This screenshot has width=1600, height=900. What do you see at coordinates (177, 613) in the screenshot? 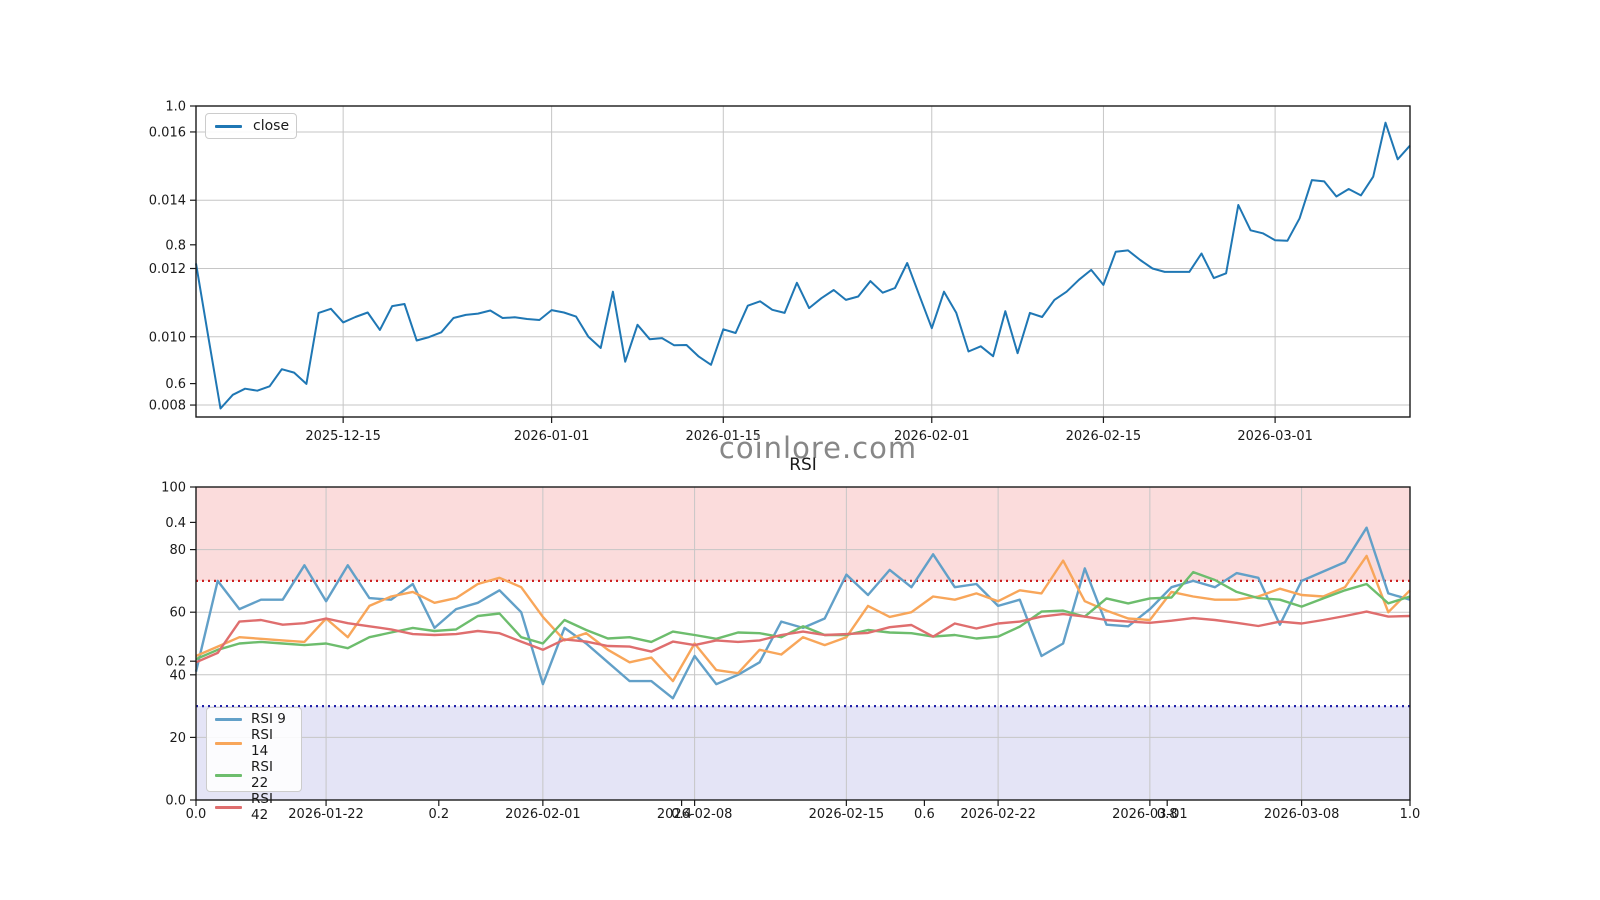
I see `svg-text: 60` at bounding box center [177, 613].